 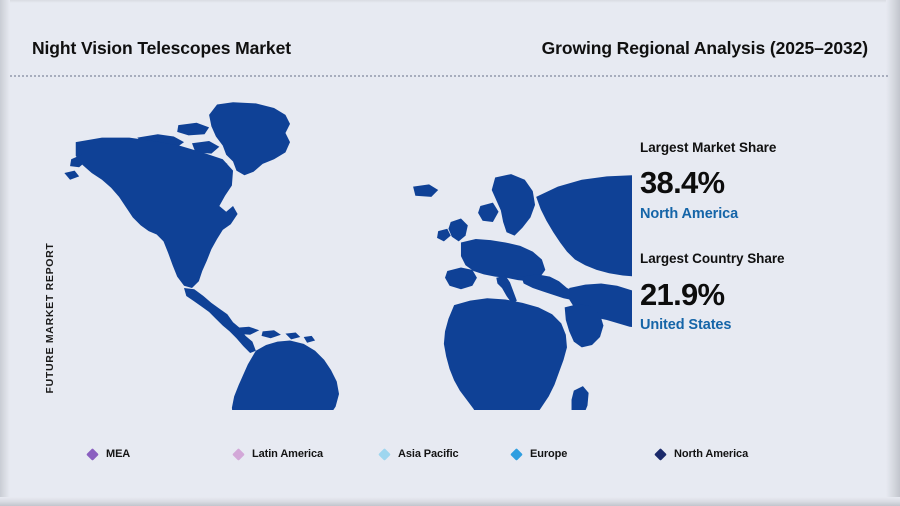 I want to click on header-divider, so click(x=449, y=76).